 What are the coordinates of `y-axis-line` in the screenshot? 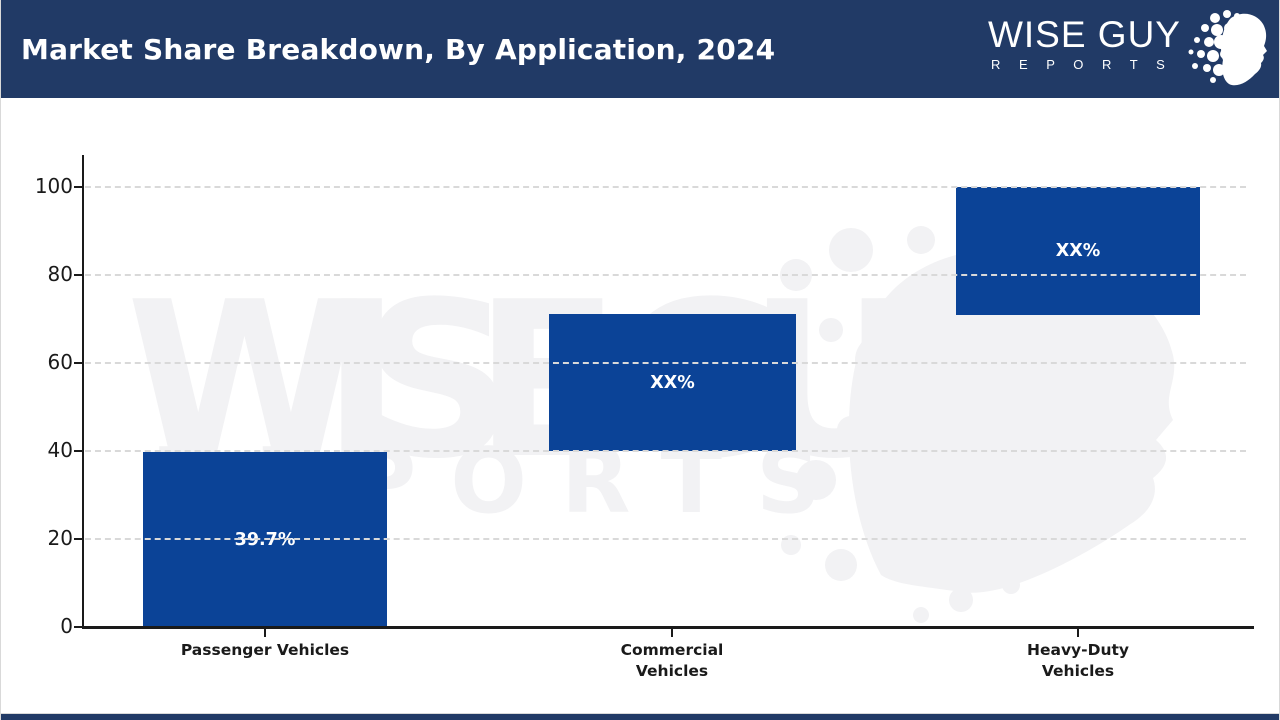 It's located at (83, 392).